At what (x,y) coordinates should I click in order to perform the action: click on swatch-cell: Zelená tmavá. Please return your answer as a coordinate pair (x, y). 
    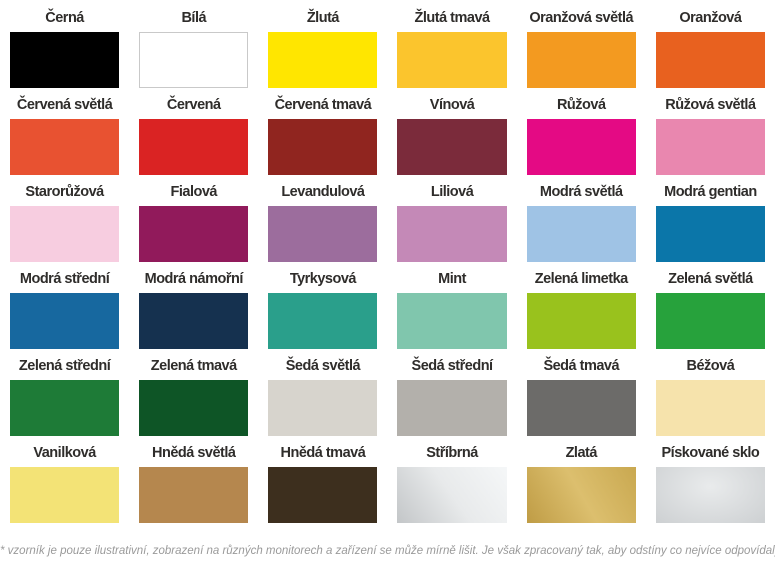
    Looking at the image, I should click on (194, 395).